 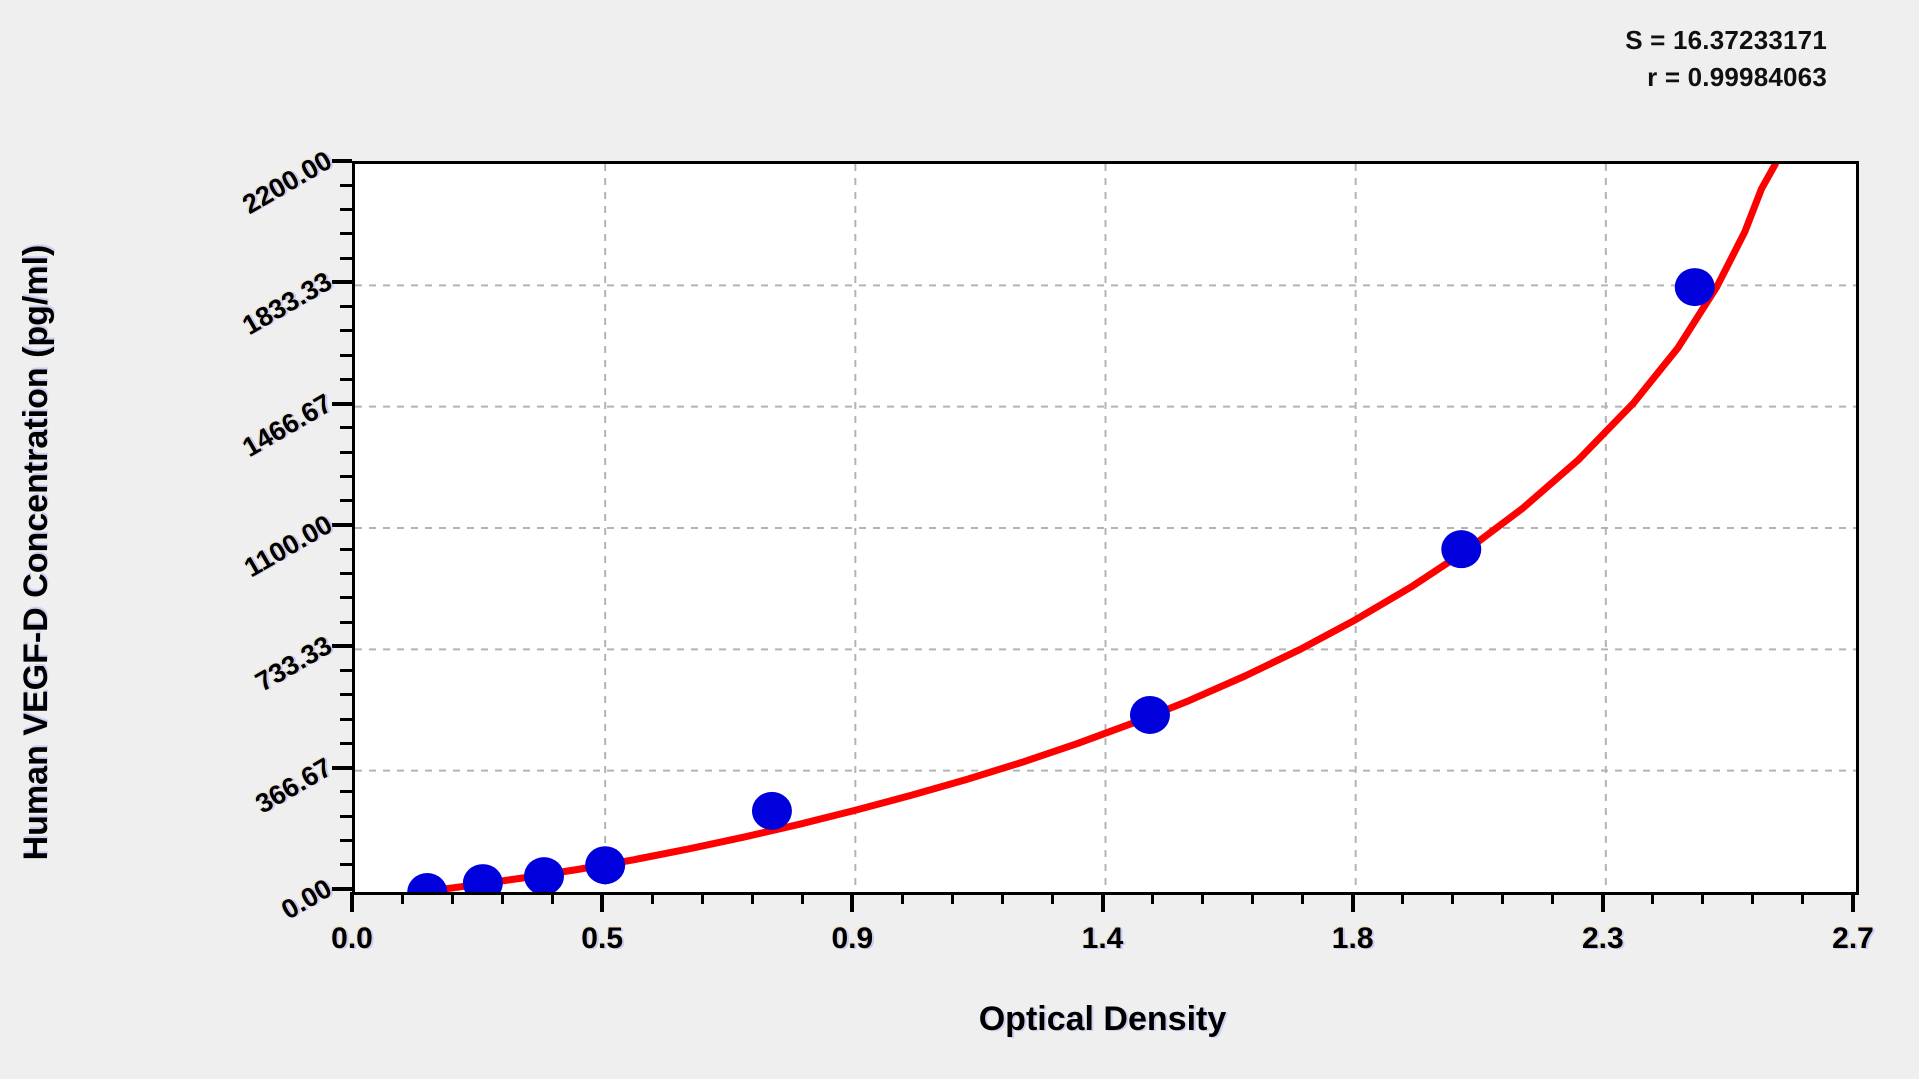 I want to click on s-statistic-label: S = 16.37233171, so click(x=1726, y=40).